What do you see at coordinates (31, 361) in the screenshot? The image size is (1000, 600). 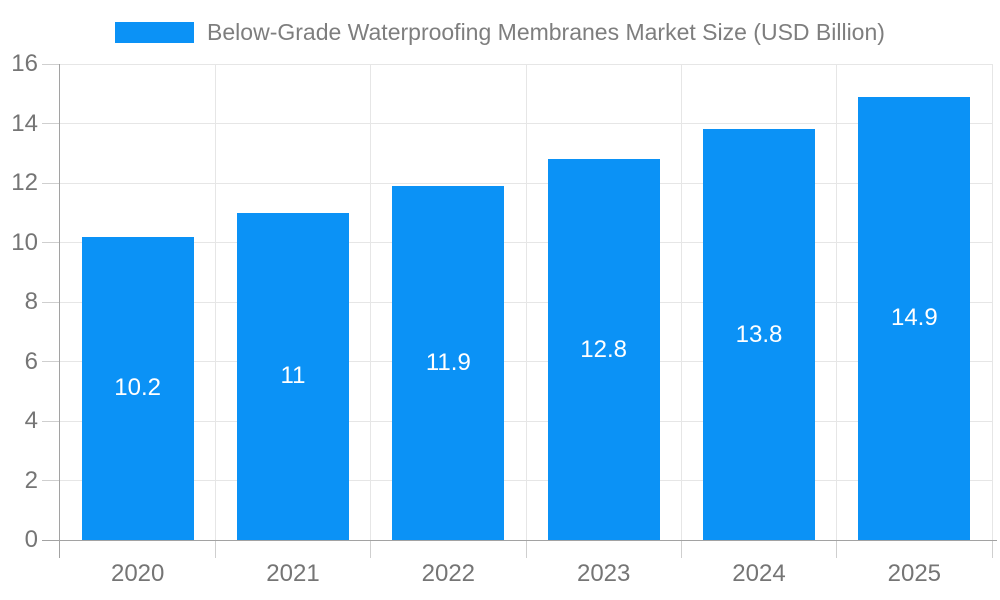 I see `y-axis-label: 6` at bounding box center [31, 361].